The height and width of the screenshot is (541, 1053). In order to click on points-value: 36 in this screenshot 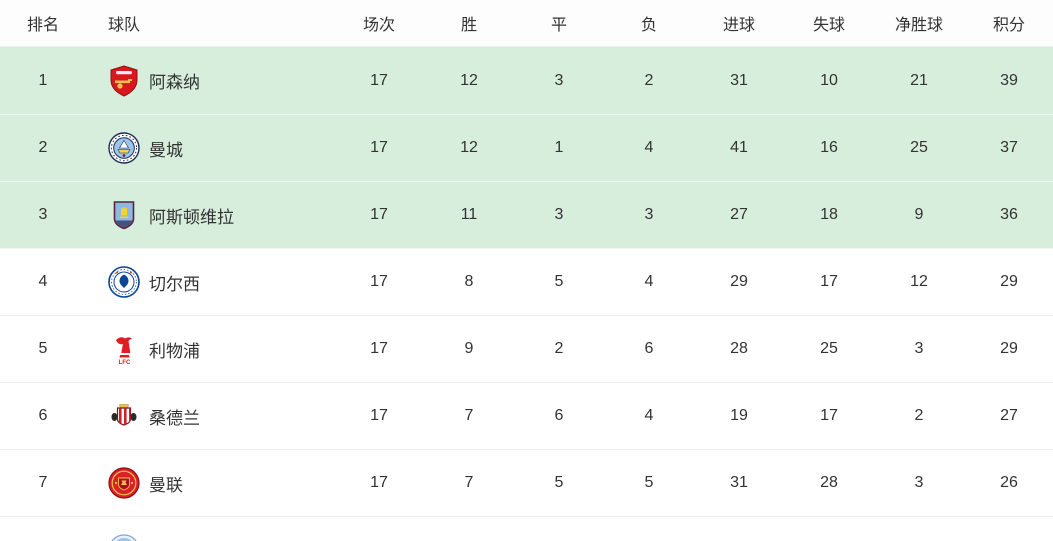, I will do `click(1009, 214)`.